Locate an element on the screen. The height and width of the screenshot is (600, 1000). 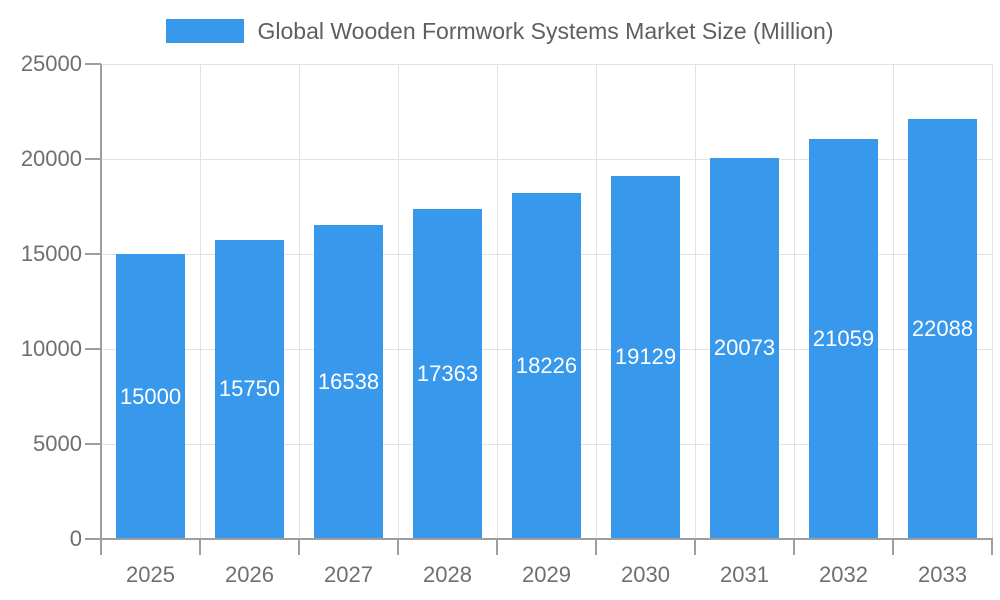
bar: 17363 is located at coordinates (447, 374).